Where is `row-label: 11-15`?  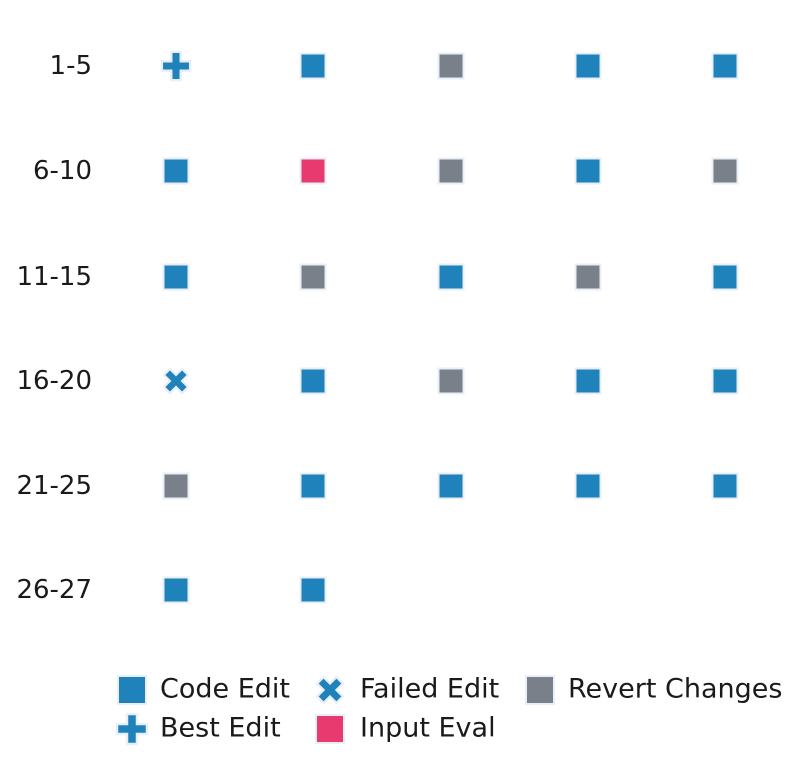 row-label: 11-15 is located at coordinates (54, 277).